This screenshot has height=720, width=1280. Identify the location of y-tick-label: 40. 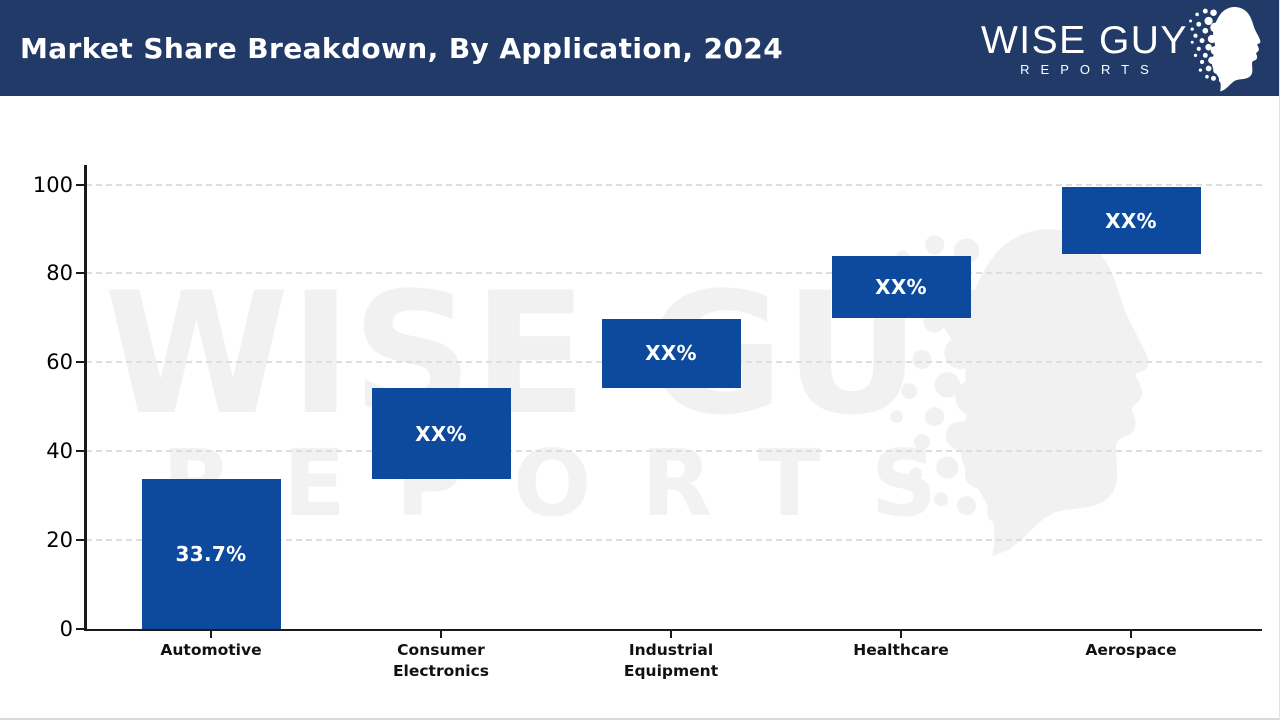
(59, 451).